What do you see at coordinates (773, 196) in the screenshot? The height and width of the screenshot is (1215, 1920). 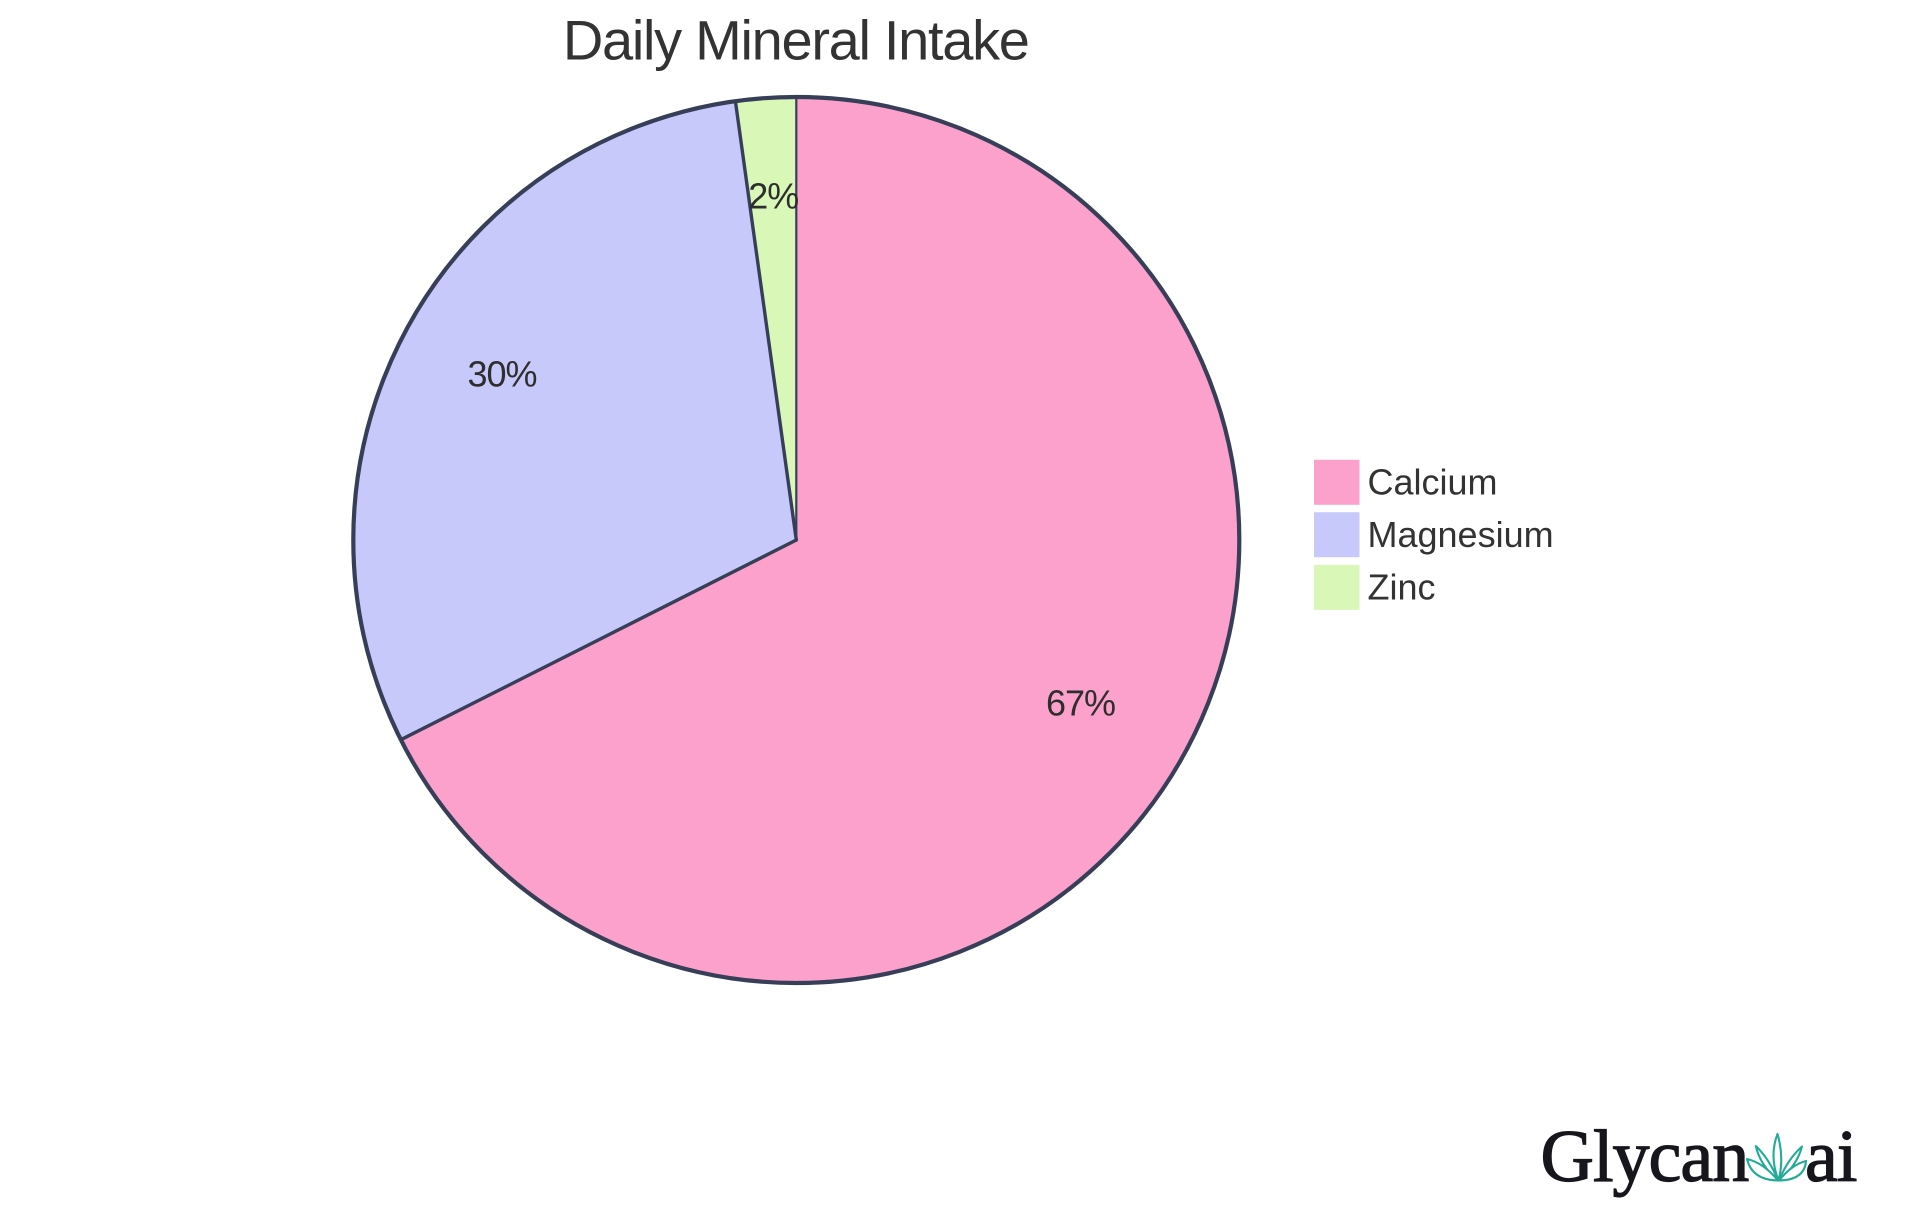 I see `svg-text: 2%` at bounding box center [773, 196].